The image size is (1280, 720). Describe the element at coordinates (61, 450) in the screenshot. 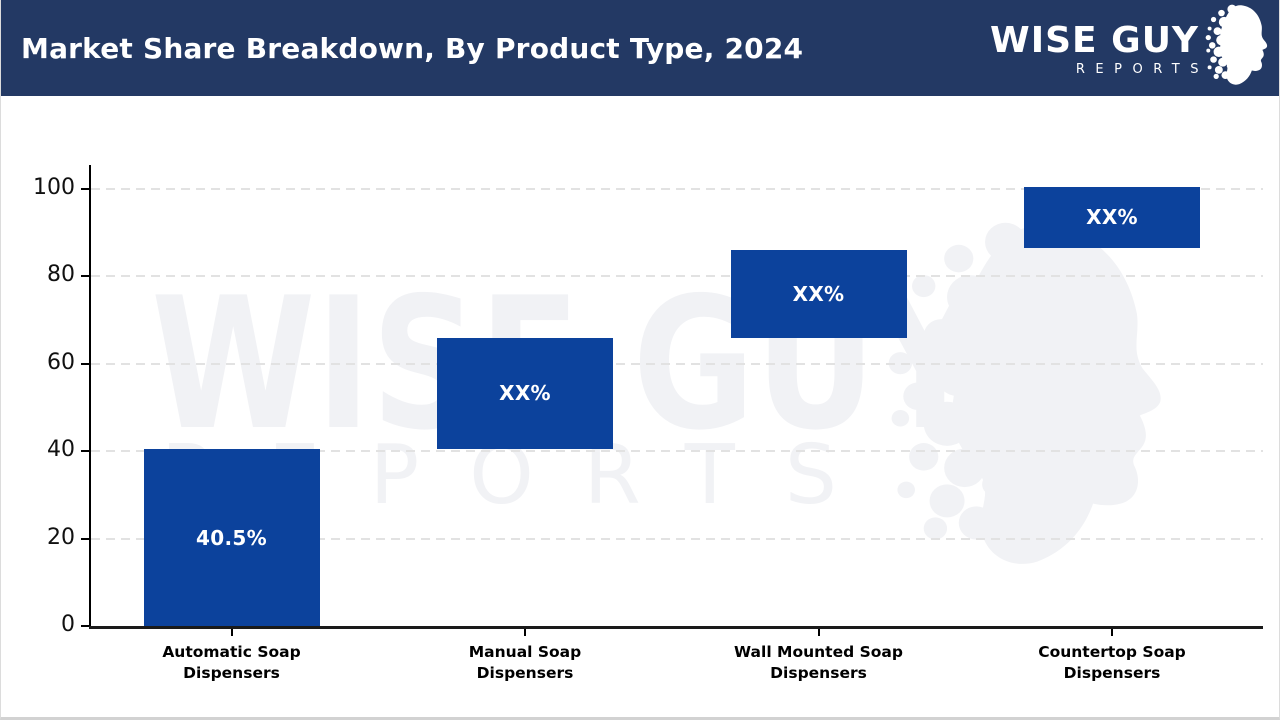

I see `y-tick-label: 40` at that location.